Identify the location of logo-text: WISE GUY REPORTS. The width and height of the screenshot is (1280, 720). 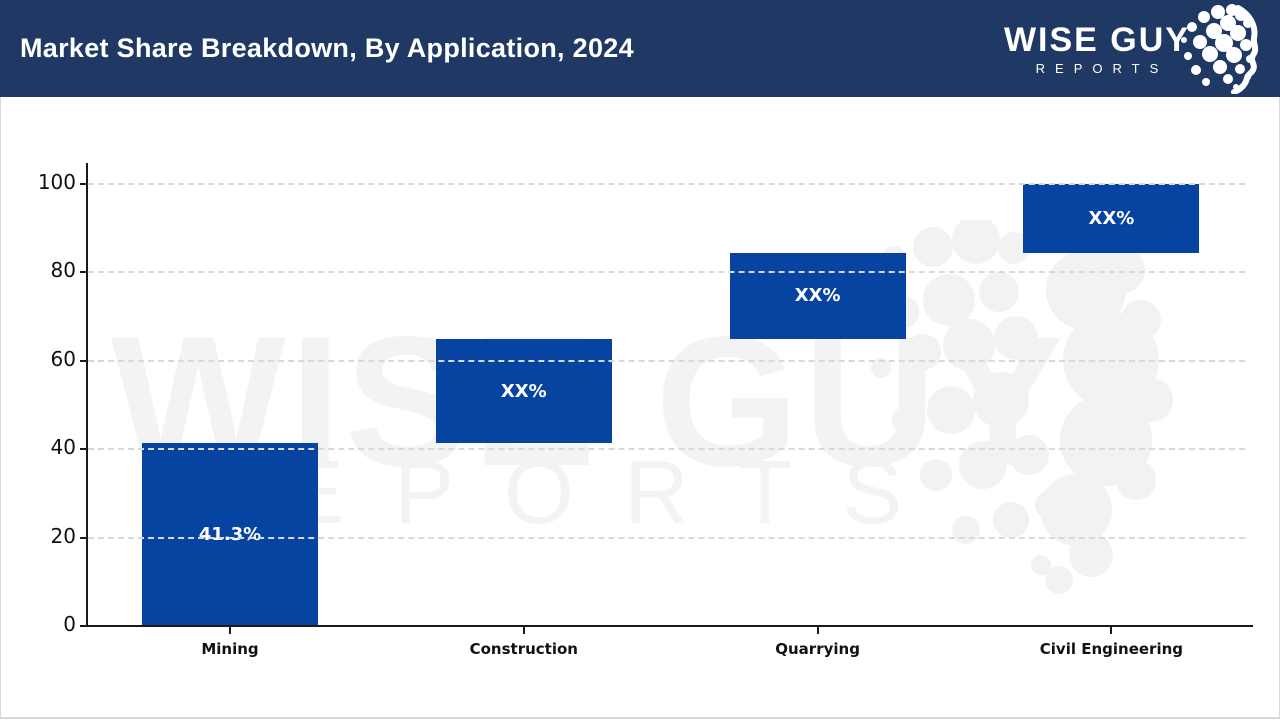
(1097, 49).